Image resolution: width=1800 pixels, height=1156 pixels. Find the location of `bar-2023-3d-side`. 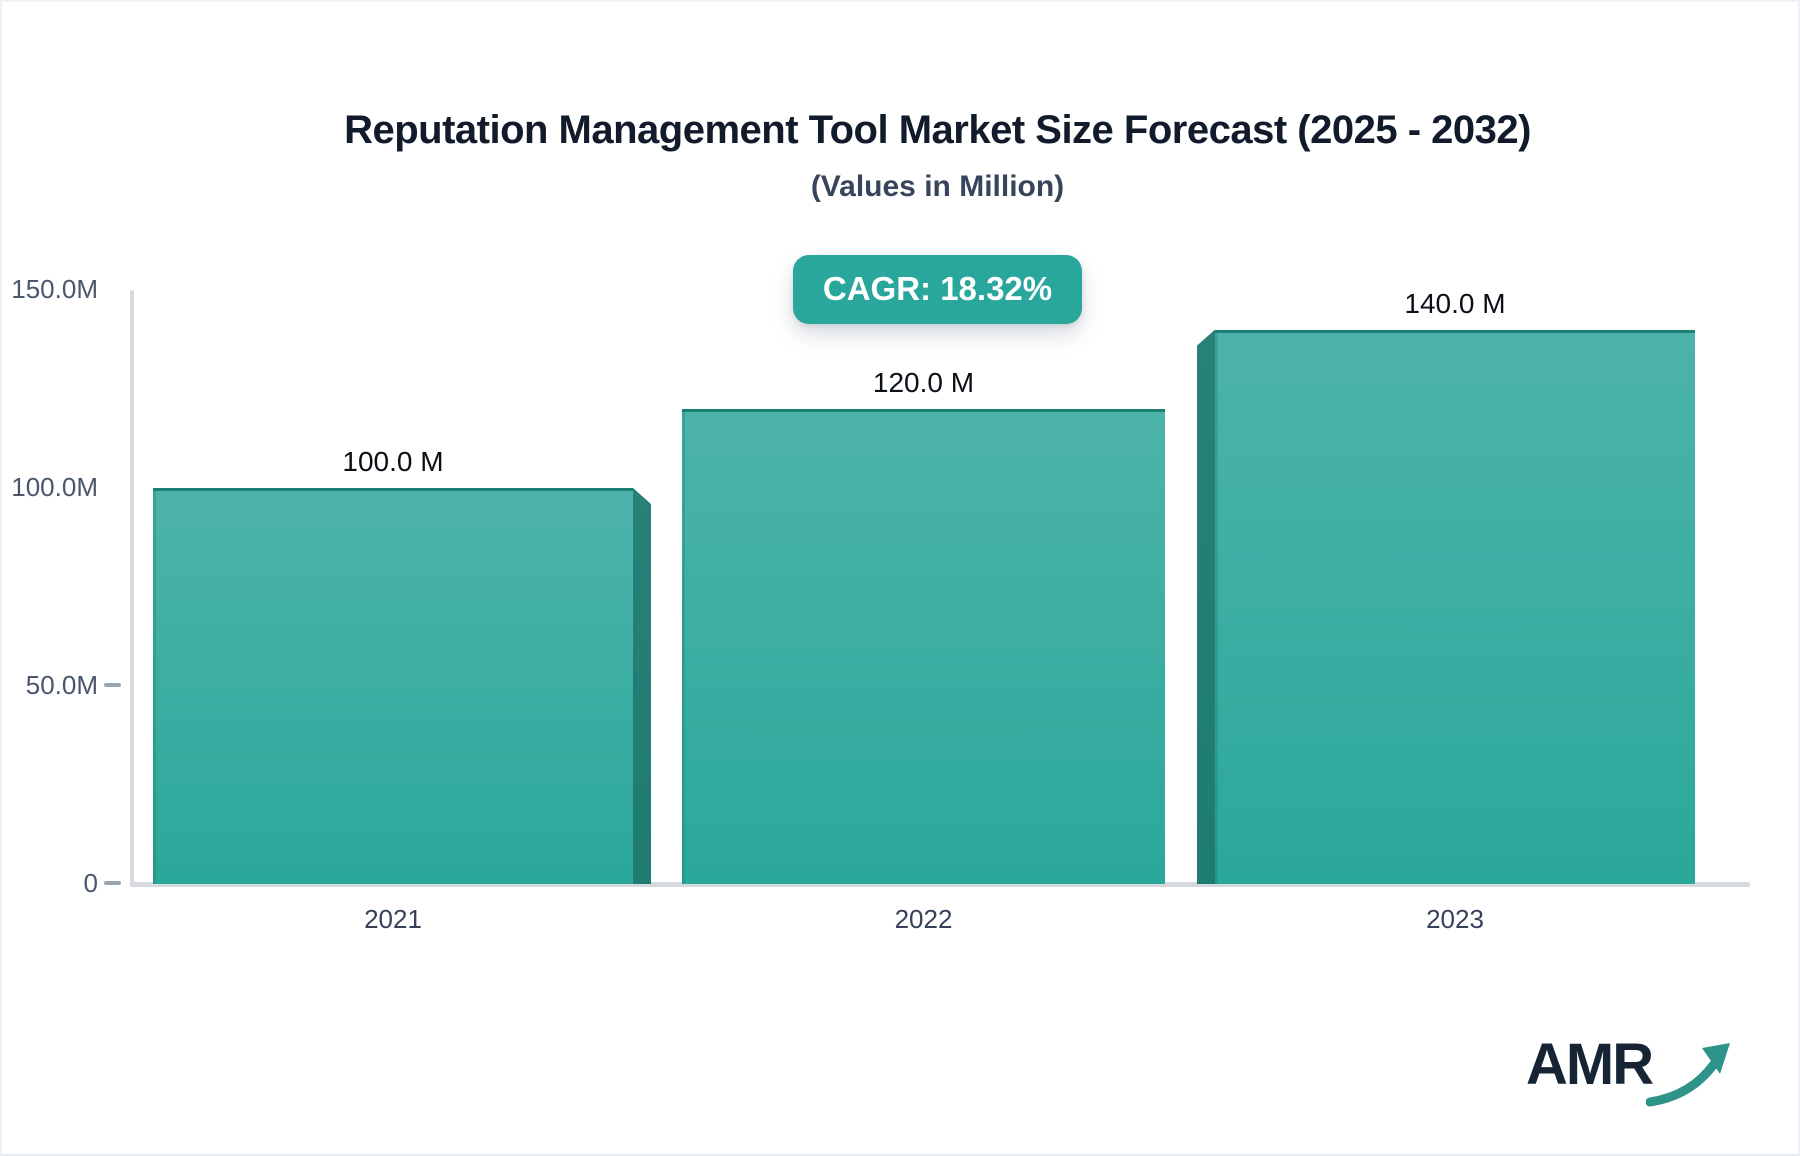

bar-2023-3d-side is located at coordinates (1206, 606).